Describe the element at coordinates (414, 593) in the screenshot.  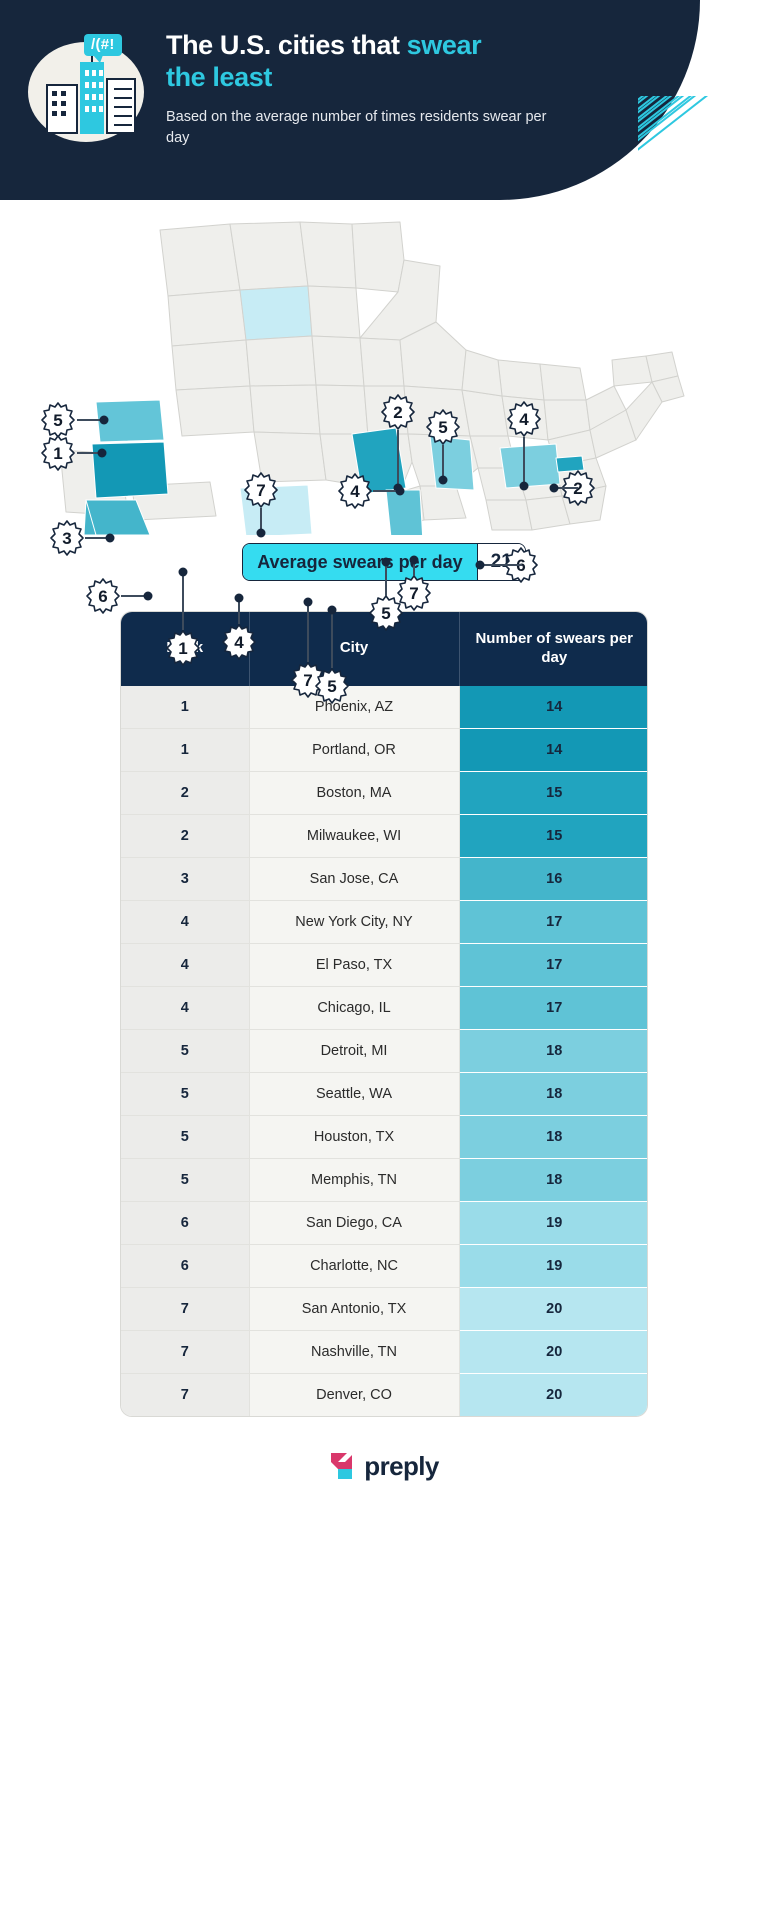
I see `rank-badge-7-nashville: 7` at that location.